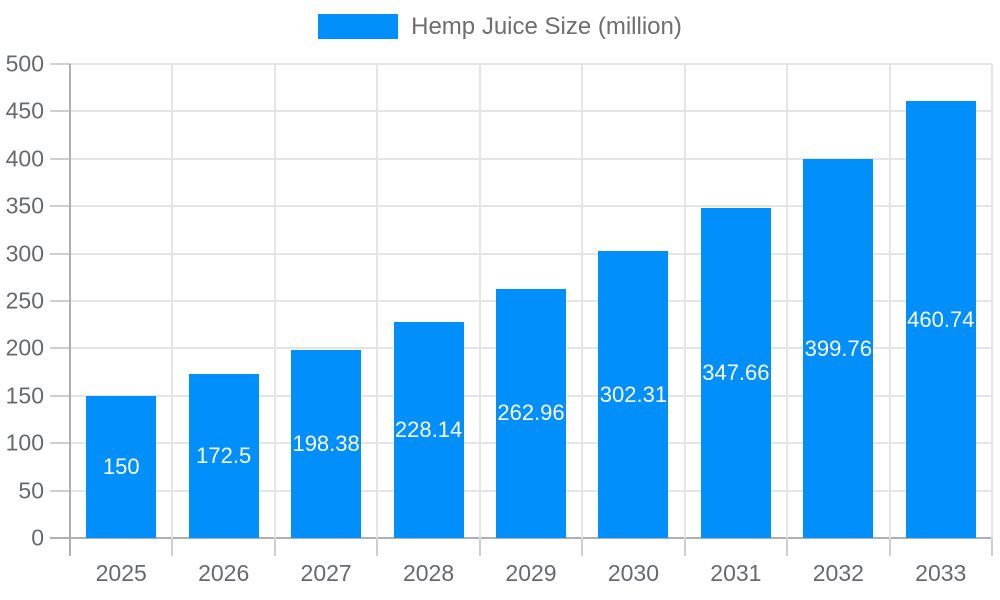 This screenshot has height=600, width=1000. Describe the element at coordinates (24, 158) in the screenshot. I see `y-axis-label: 400` at that location.